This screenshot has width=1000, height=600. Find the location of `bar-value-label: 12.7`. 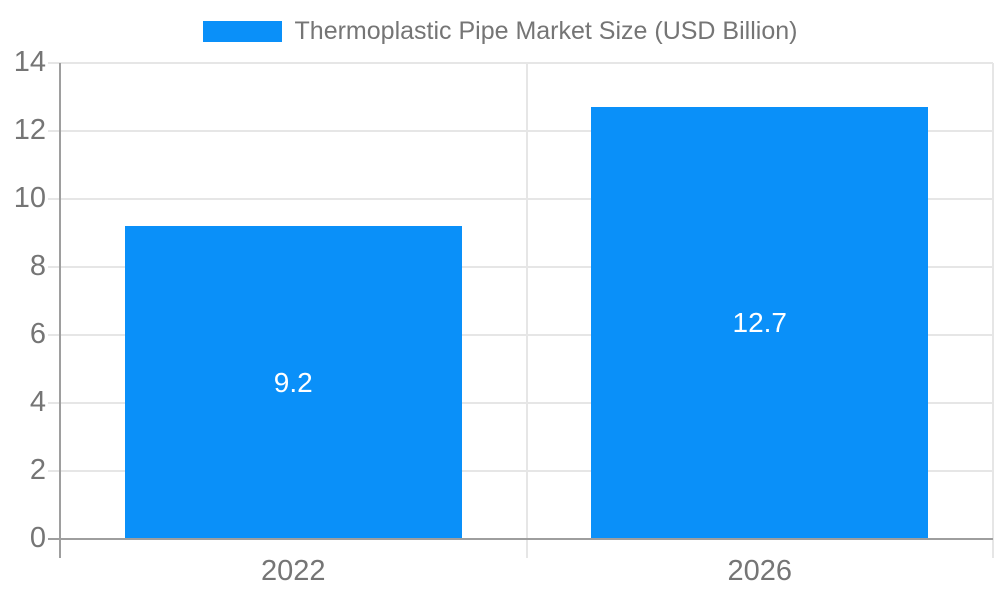

bar-value-label: 12.7 is located at coordinates (760, 323).